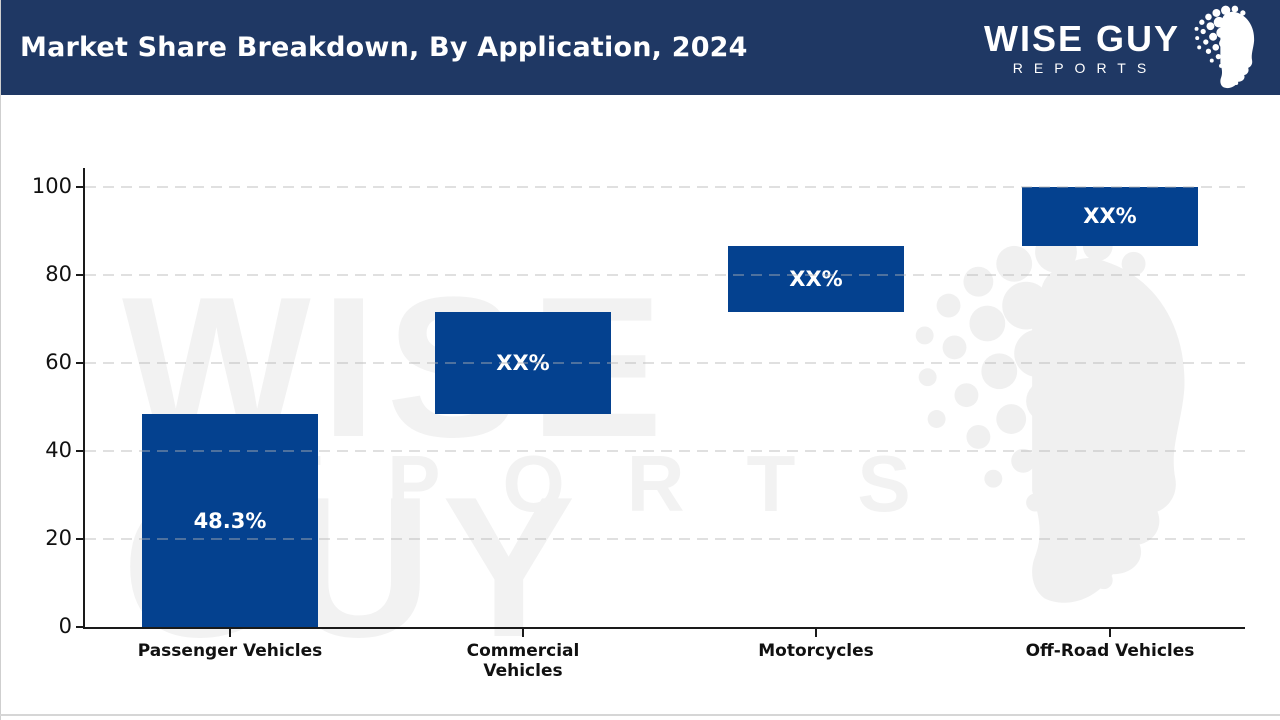 This screenshot has height=720, width=1280. What do you see at coordinates (51, 186) in the screenshot?
I see `y-tick-label-100: 100` at bounding box center [51, 186].